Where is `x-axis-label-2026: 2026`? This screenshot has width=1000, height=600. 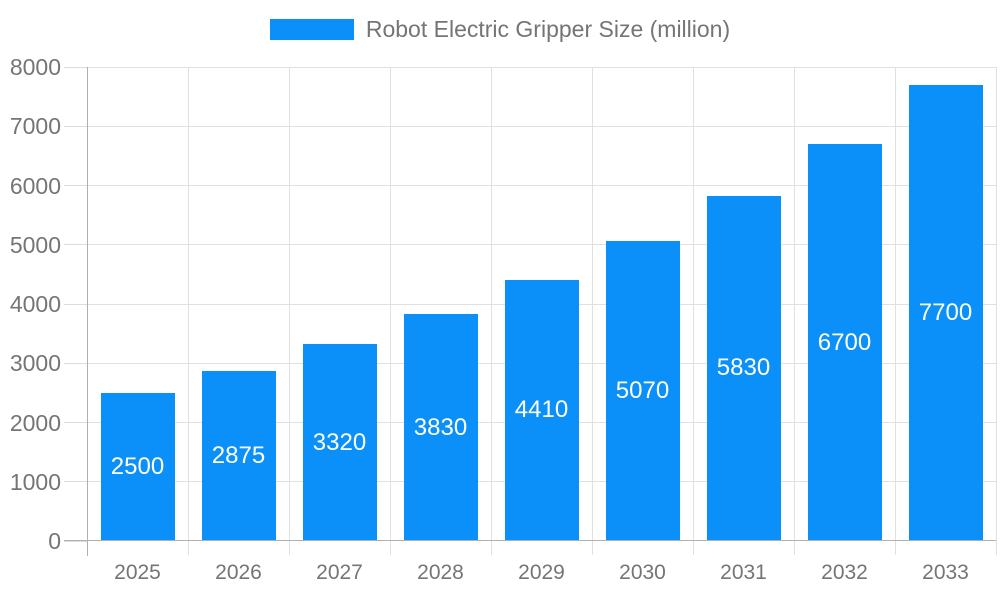
x-axis-label-2026: 2026 is located at coordinates (238, 572).